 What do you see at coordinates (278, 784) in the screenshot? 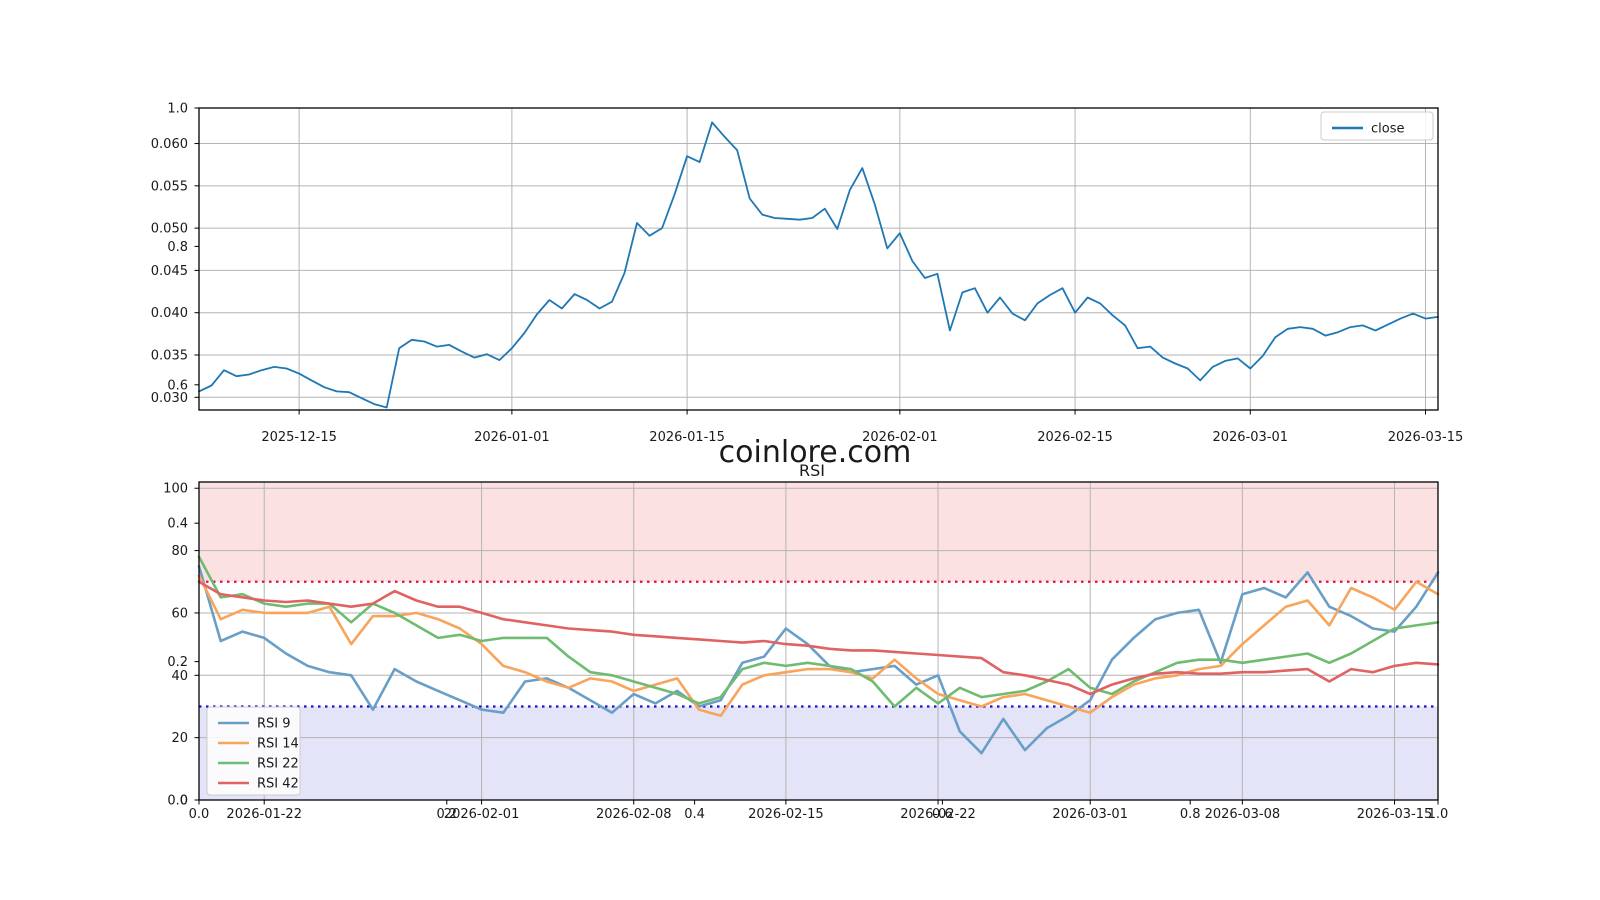
I see `legend-label: RSI 42` at bounding box center [278, 784].